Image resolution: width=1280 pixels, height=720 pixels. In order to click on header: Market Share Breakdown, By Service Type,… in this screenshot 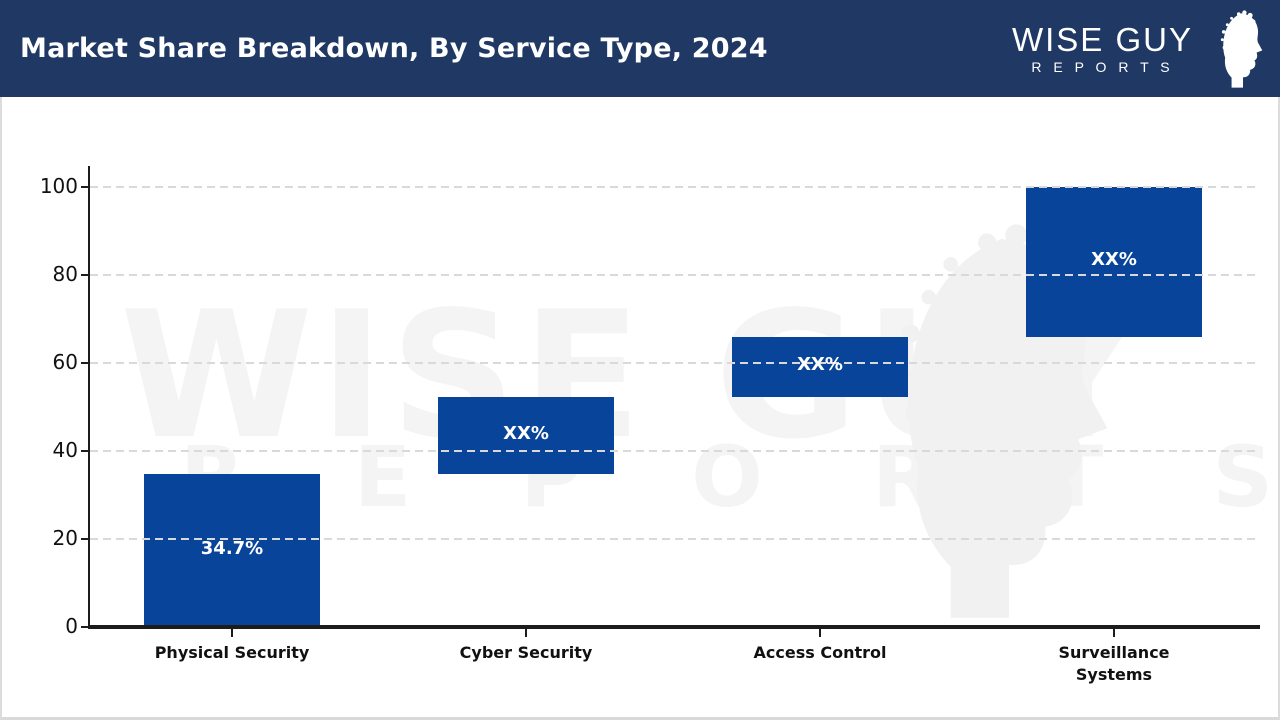, I will do `click(640, 48)`.